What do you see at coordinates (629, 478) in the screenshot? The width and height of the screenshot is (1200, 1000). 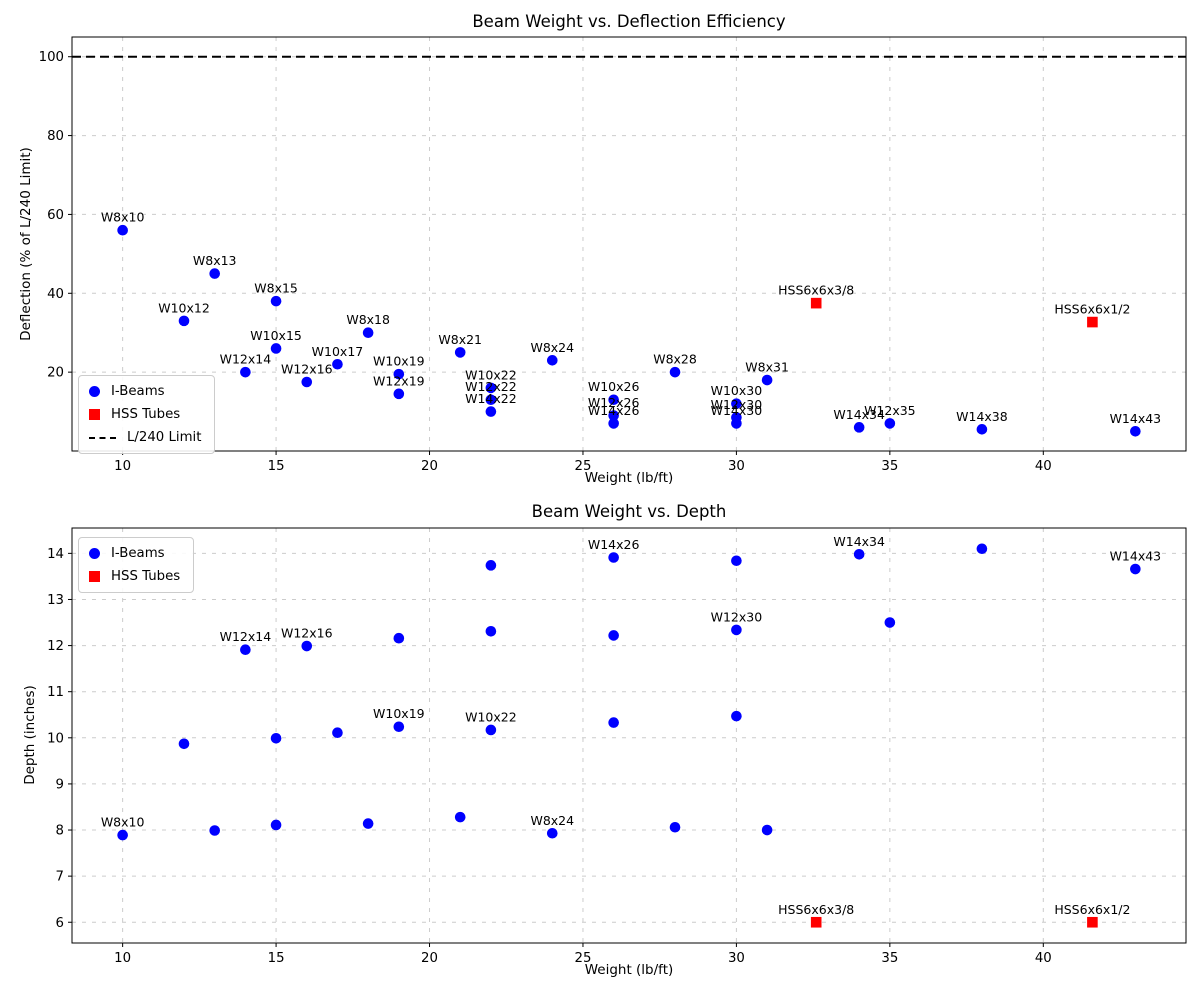 I see `deflection-x-axis-label: Weight (lb/ft)` at bounding box center [629, 478].